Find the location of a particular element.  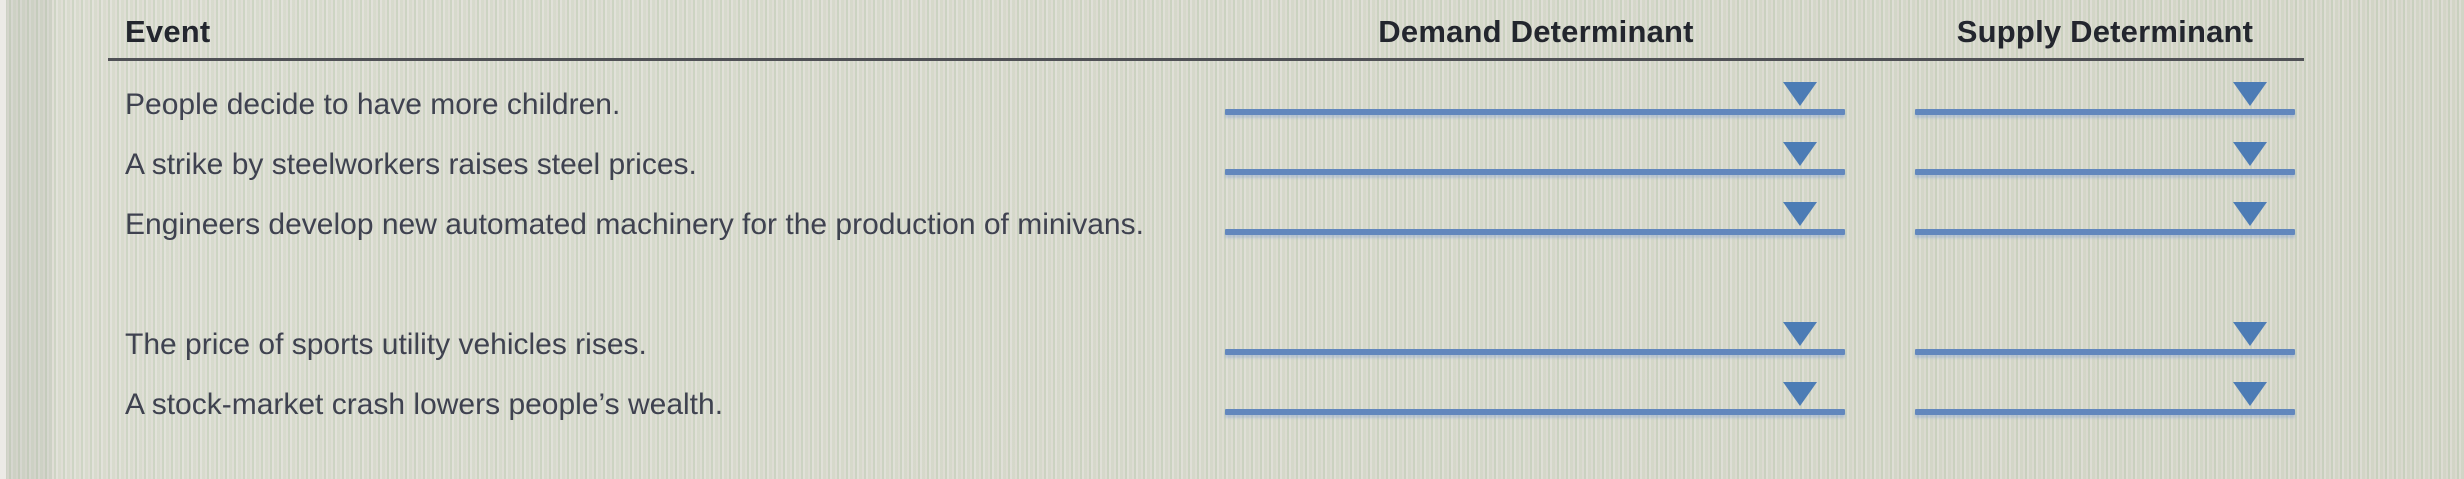

event-text: People decide to have more children. is located at coordinates (373, 104).